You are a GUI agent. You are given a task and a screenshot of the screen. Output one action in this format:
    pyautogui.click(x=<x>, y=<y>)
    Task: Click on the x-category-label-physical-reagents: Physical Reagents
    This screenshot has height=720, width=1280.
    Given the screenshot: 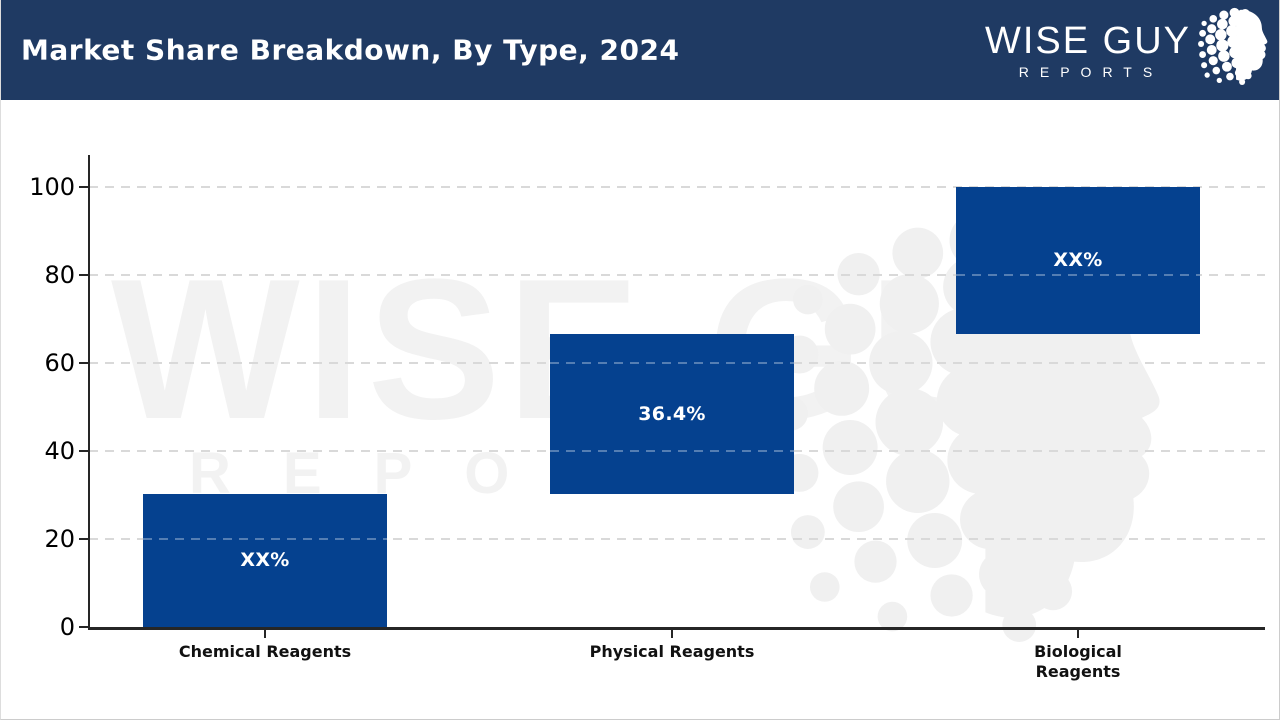 What is the action you would take?
    pyautogui.click(x=672, y=651)
    